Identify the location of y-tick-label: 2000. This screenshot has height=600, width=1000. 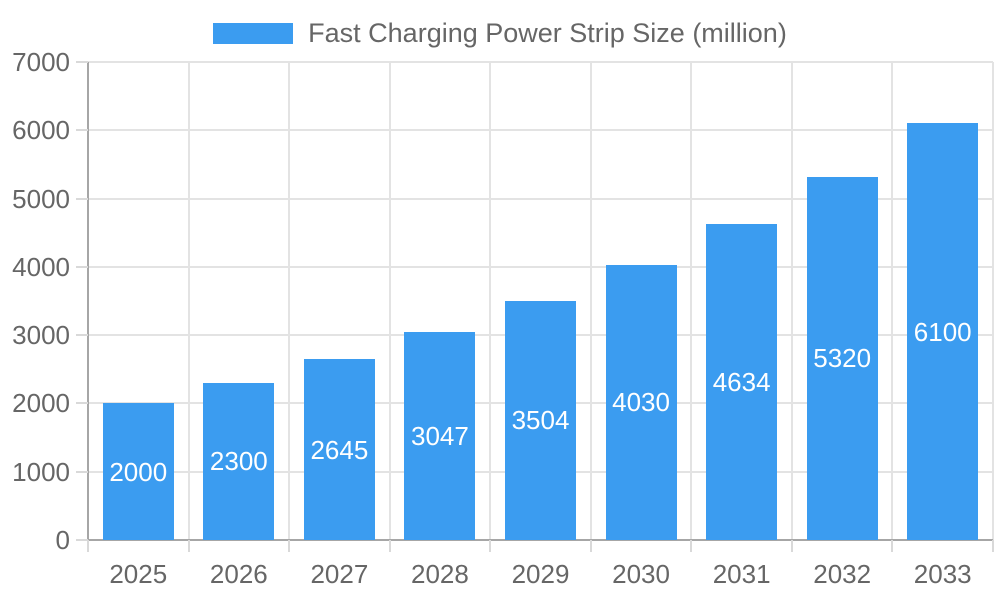
(41, 403).